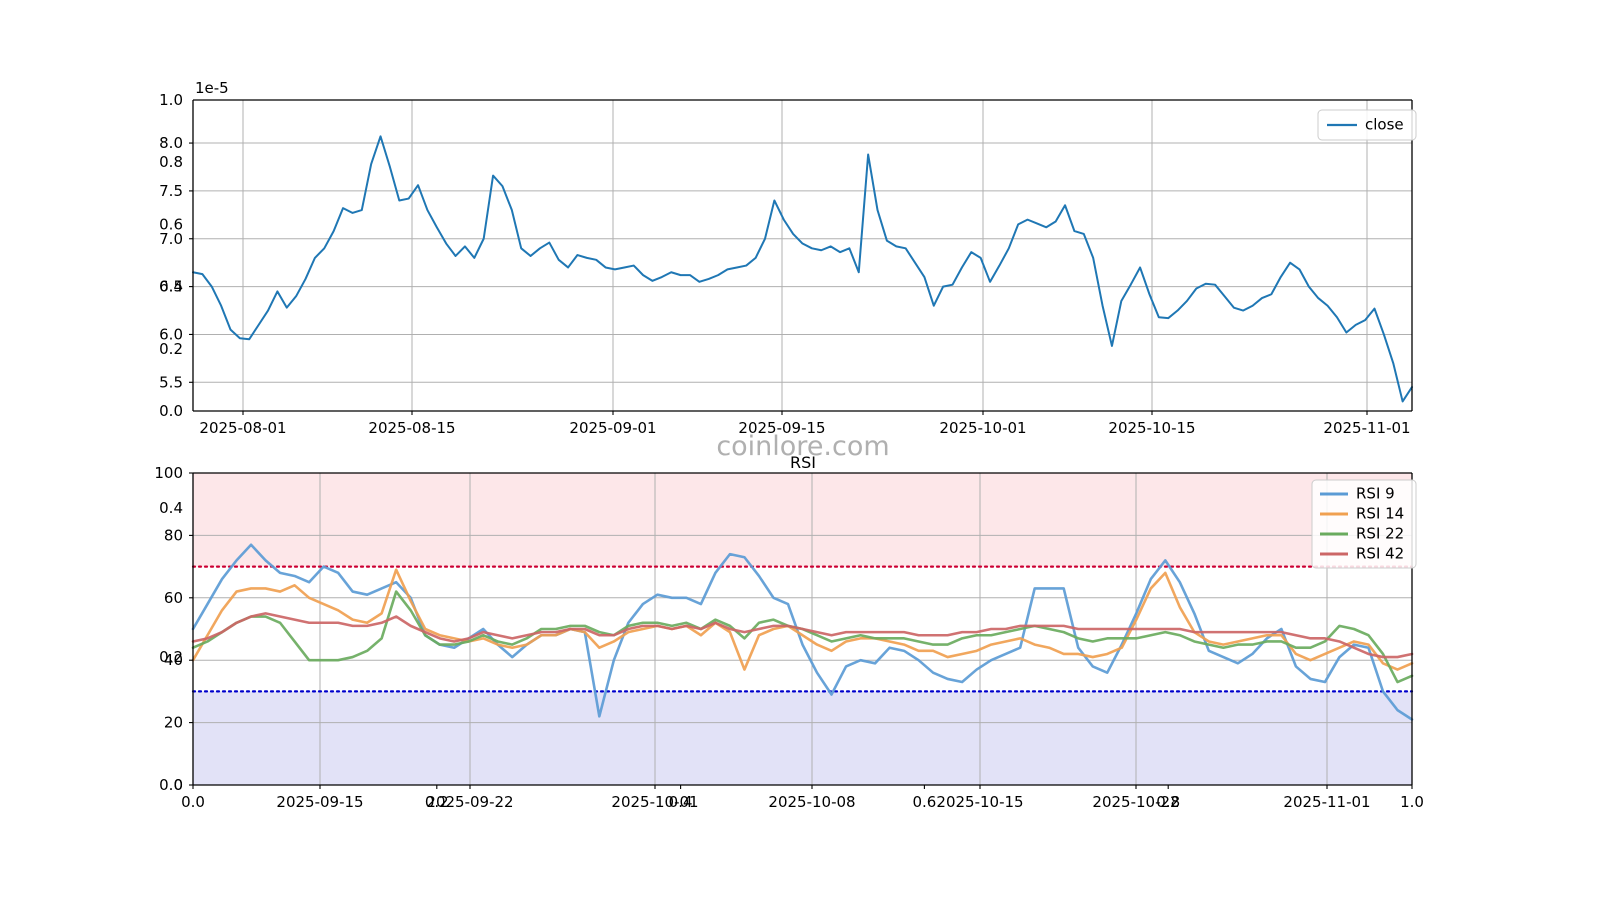 This screenshot has width=1600, height=900. What do you see at coordinates (411, 428) in the screenshot?
I see `price-x-tick-label: 2025-08-15` at bounding box center [411, 428].